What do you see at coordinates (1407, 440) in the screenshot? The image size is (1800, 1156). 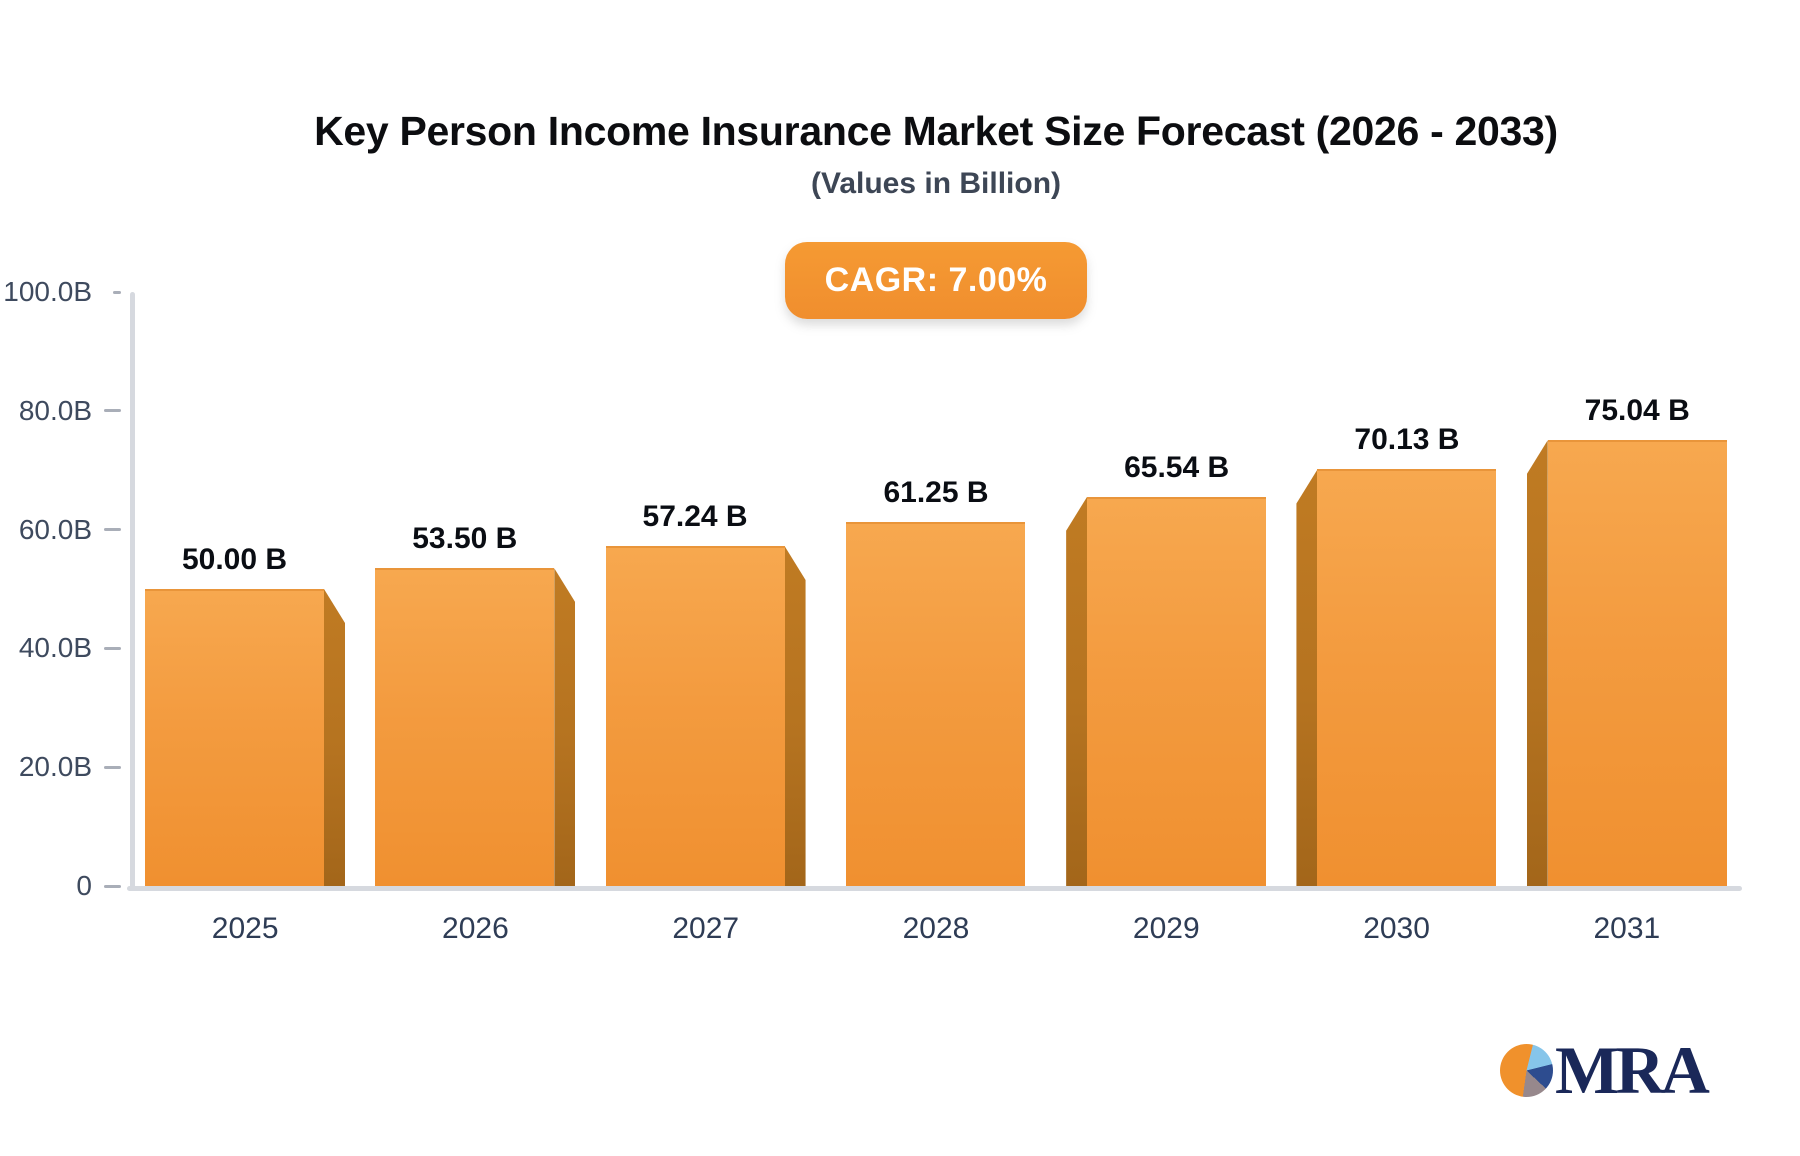 I see `bar-value-label: 70.13 B` at bounding box center [1407, 440].